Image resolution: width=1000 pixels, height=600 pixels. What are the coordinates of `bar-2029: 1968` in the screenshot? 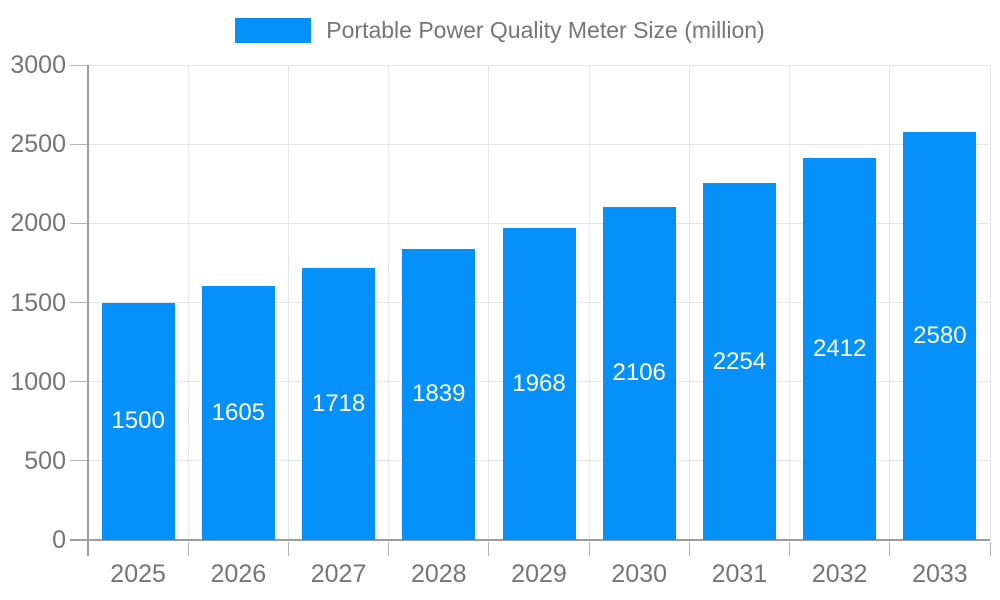 It's located at (539, 384).